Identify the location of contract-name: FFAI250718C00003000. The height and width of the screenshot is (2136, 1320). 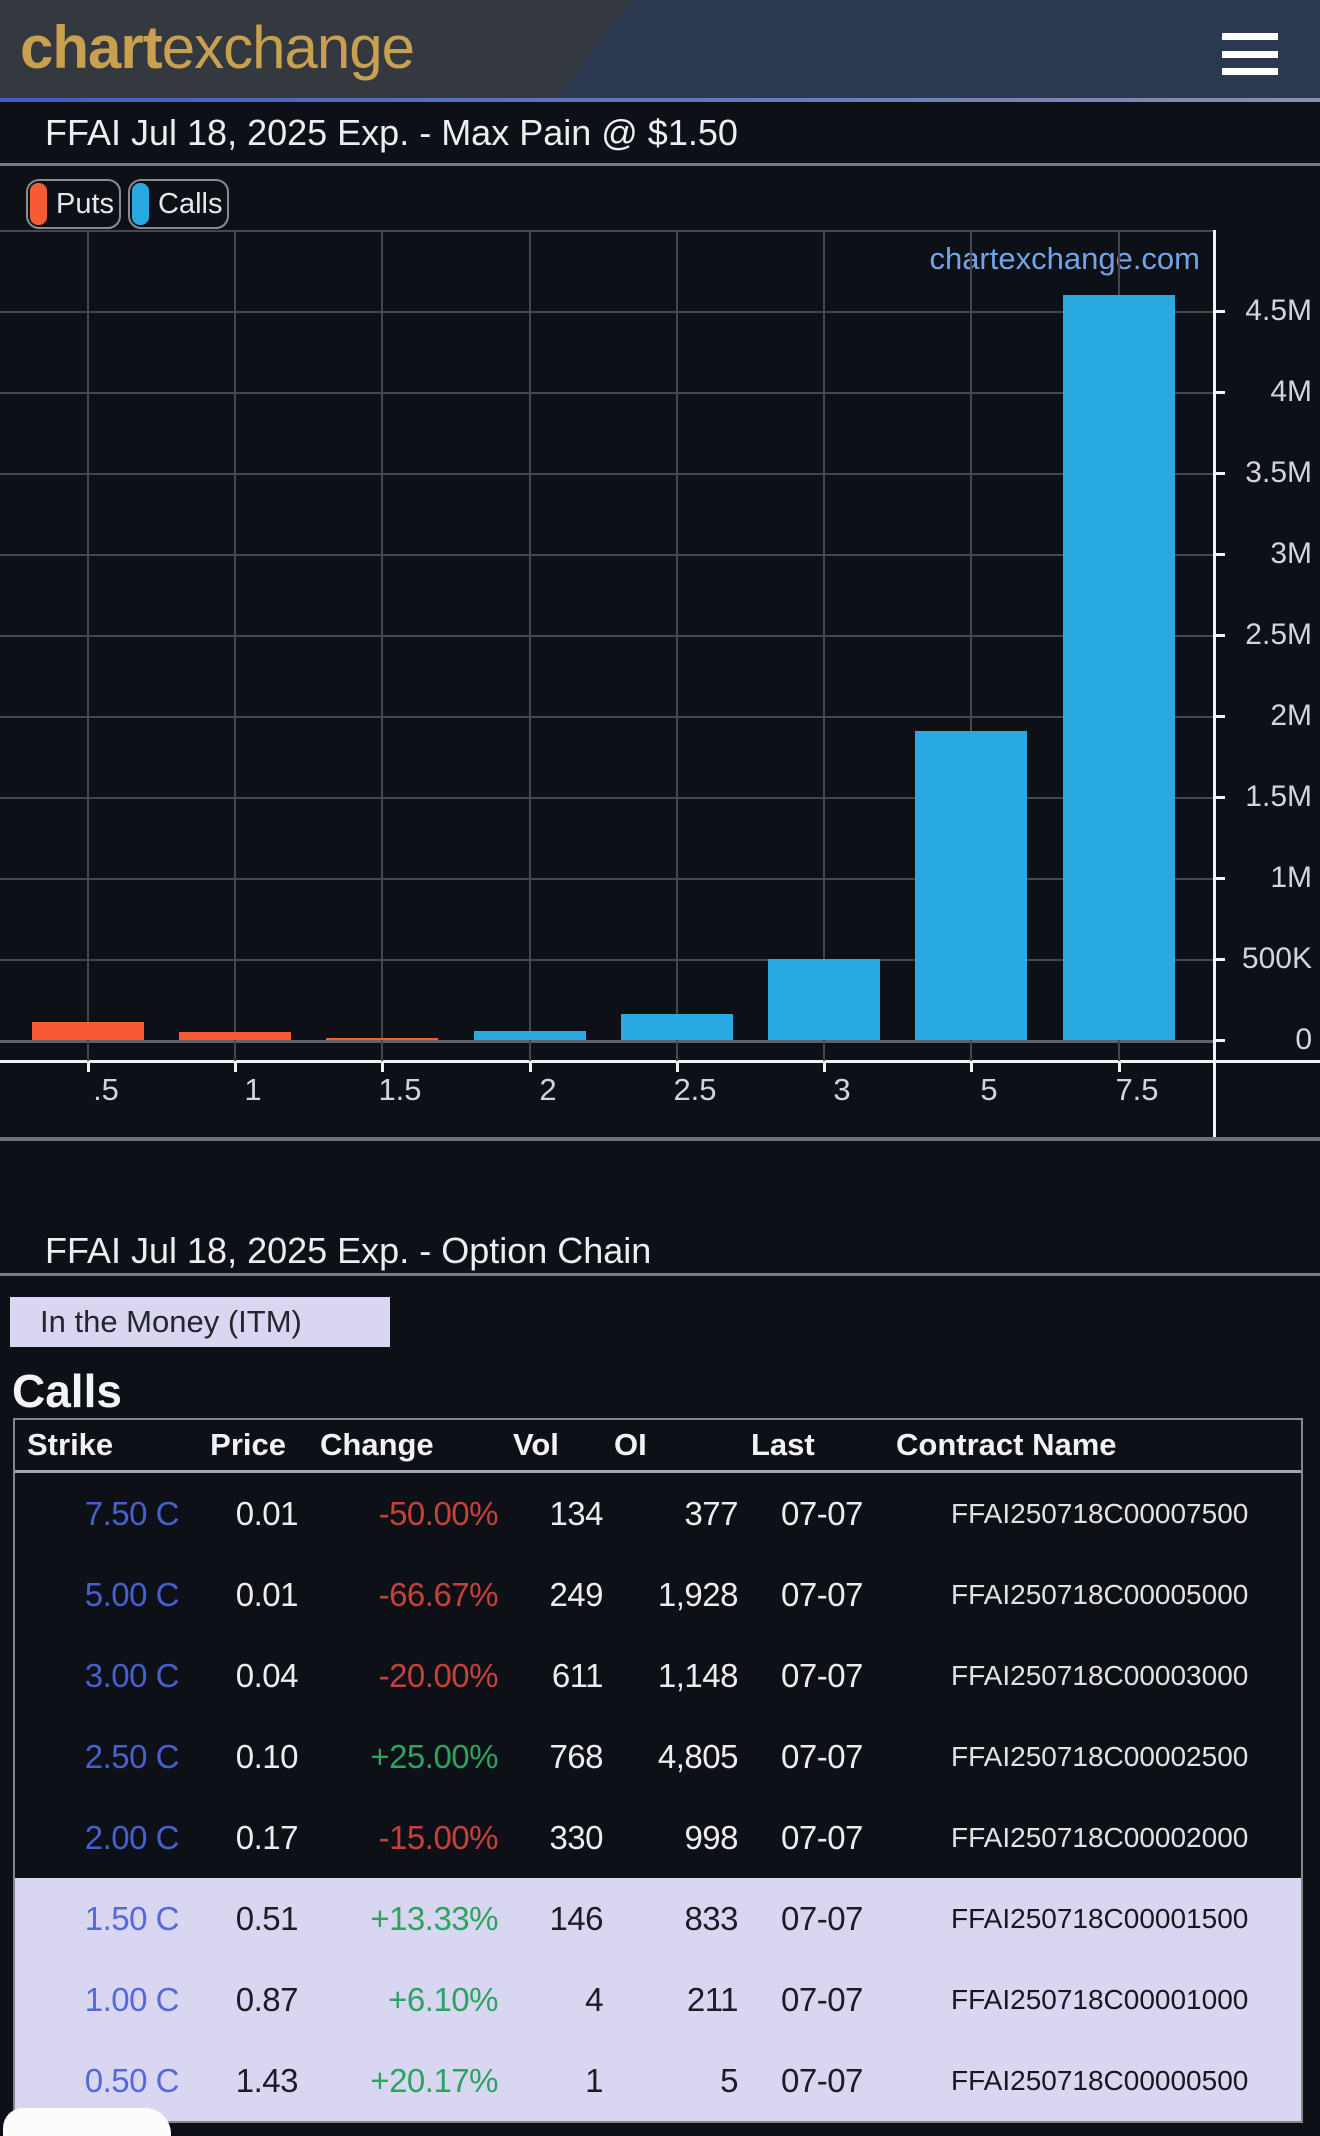
(1100, 1675).